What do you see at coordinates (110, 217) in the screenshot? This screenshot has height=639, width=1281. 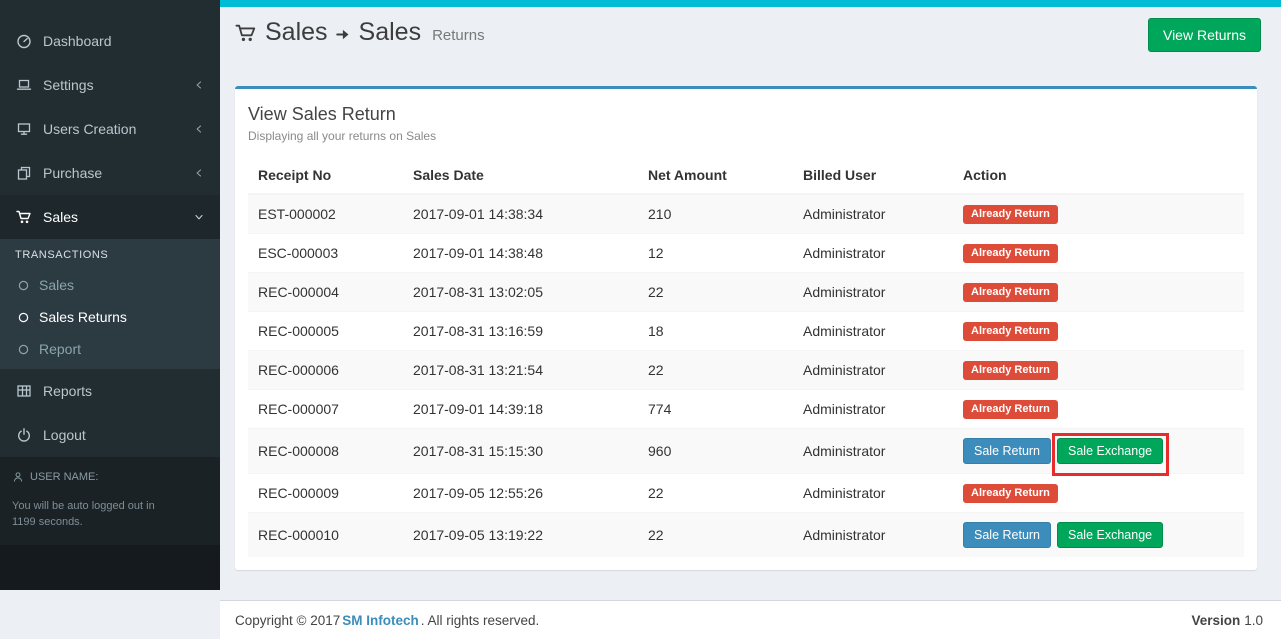 I see `sidebar-item-sales: Sales` at bounding box center [110, 217].